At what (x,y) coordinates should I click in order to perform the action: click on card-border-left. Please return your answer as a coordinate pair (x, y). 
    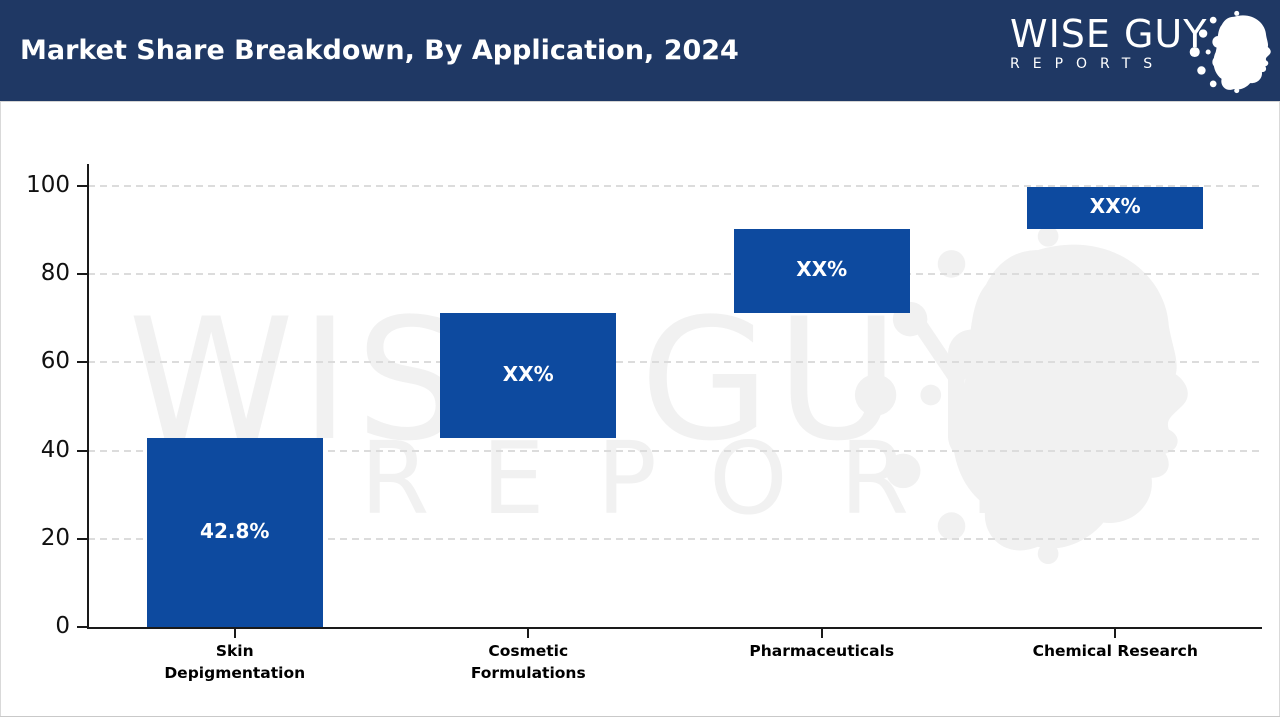
    Looking at the image, I should click on (0, 409).